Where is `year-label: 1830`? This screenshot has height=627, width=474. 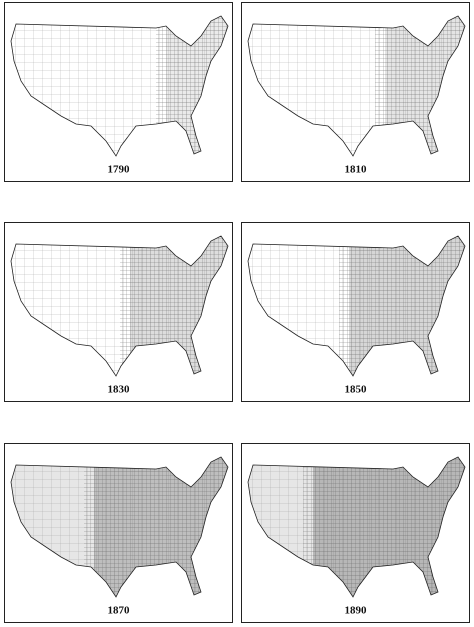
year-label: 1830 is located at coordinates (119, 390).